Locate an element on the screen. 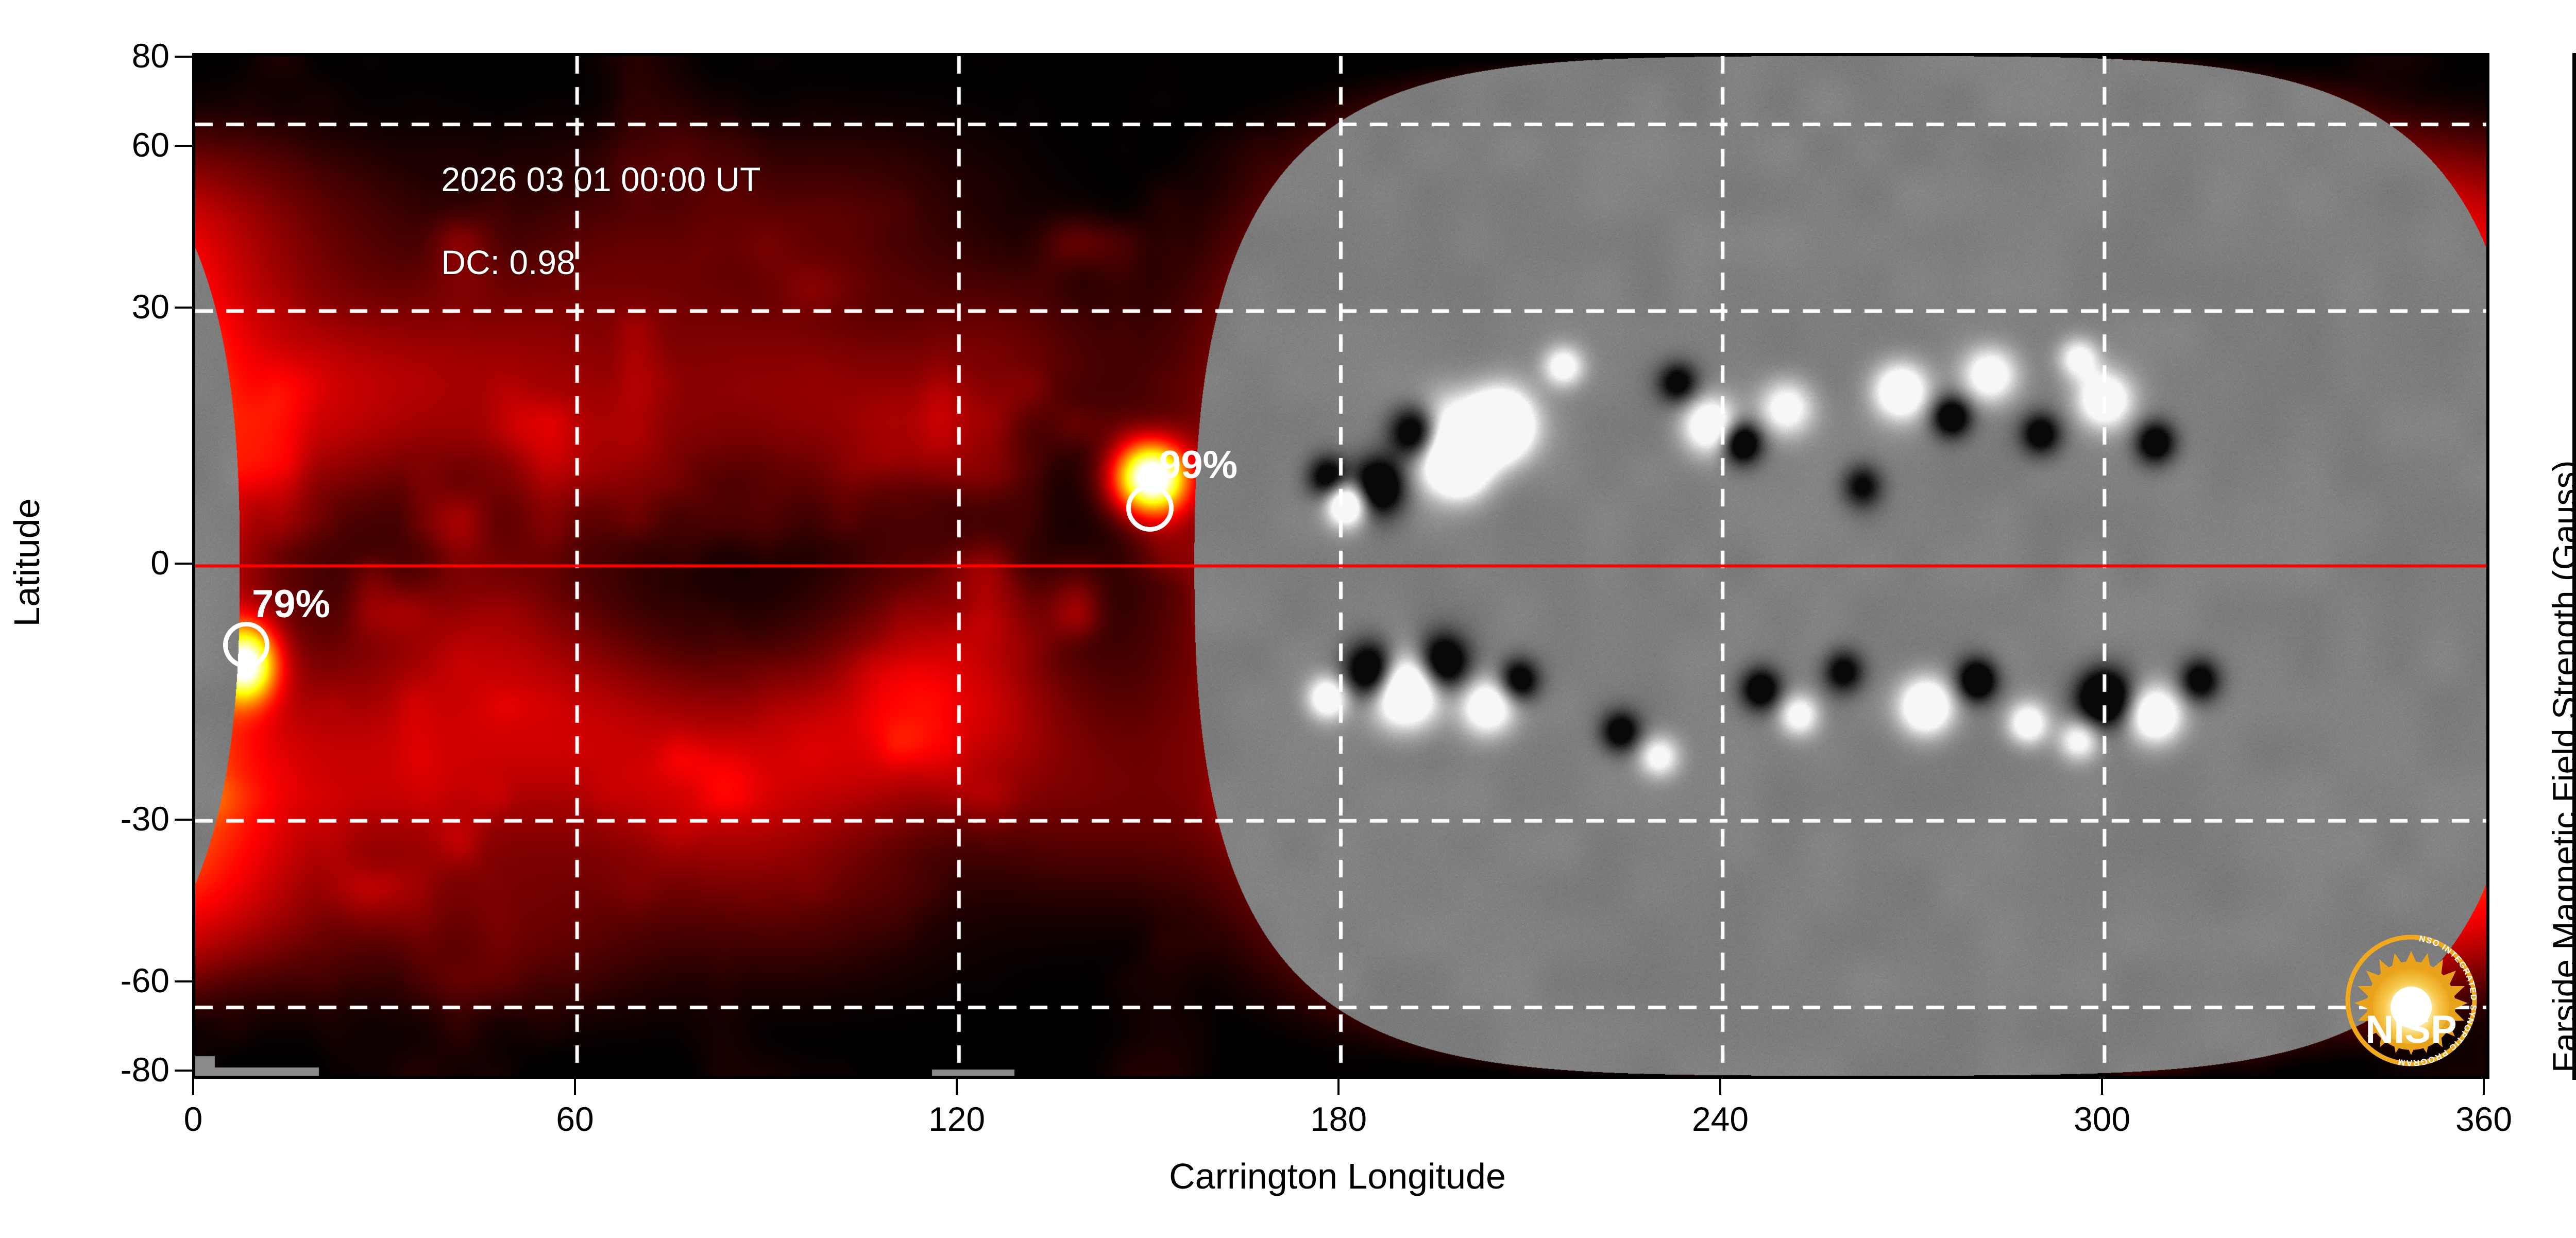 Image resolution: width=2576 pixels, height=1238 pixels. x-tick-label-120: 120 is located at coordinates (957, 1119).